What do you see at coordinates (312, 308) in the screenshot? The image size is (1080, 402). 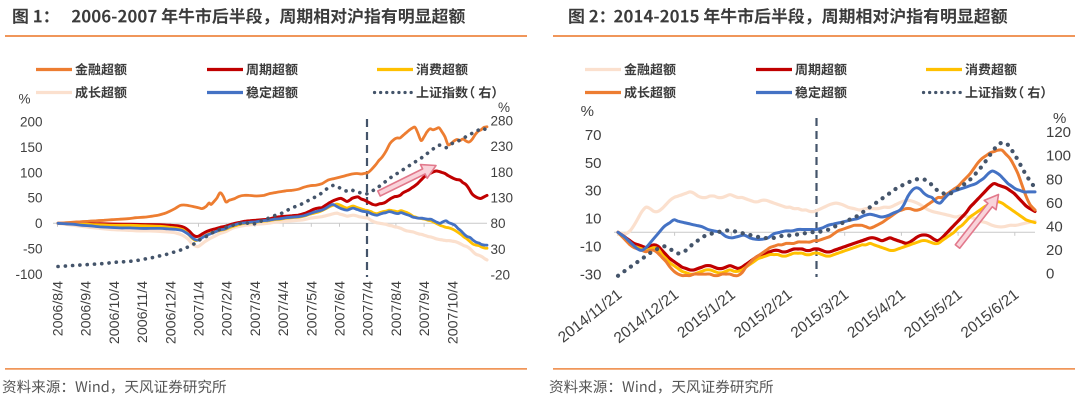 I see `svg-text: 2007/5/4` at bounding box center [312, 308].